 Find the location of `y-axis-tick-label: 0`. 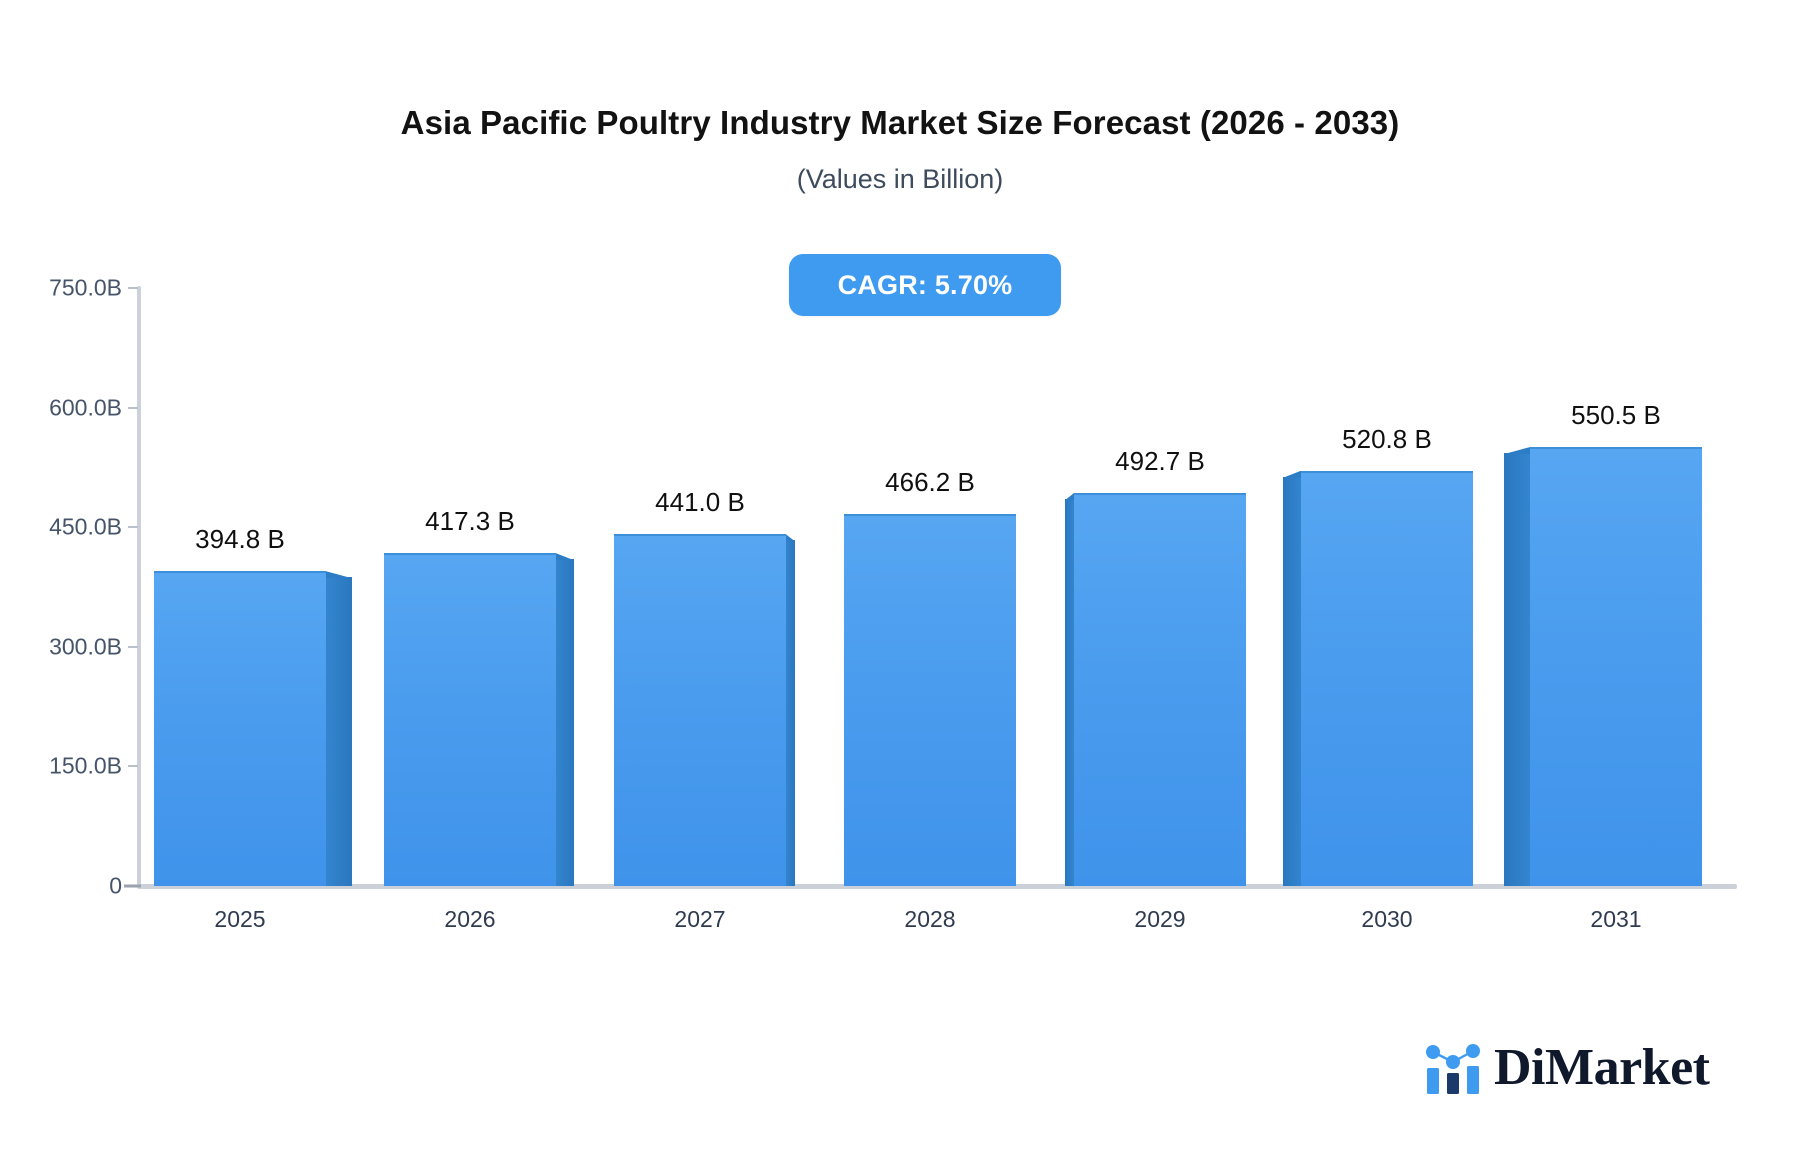

y-axis-tick-label: 0 is located at coordinates (115, 885).